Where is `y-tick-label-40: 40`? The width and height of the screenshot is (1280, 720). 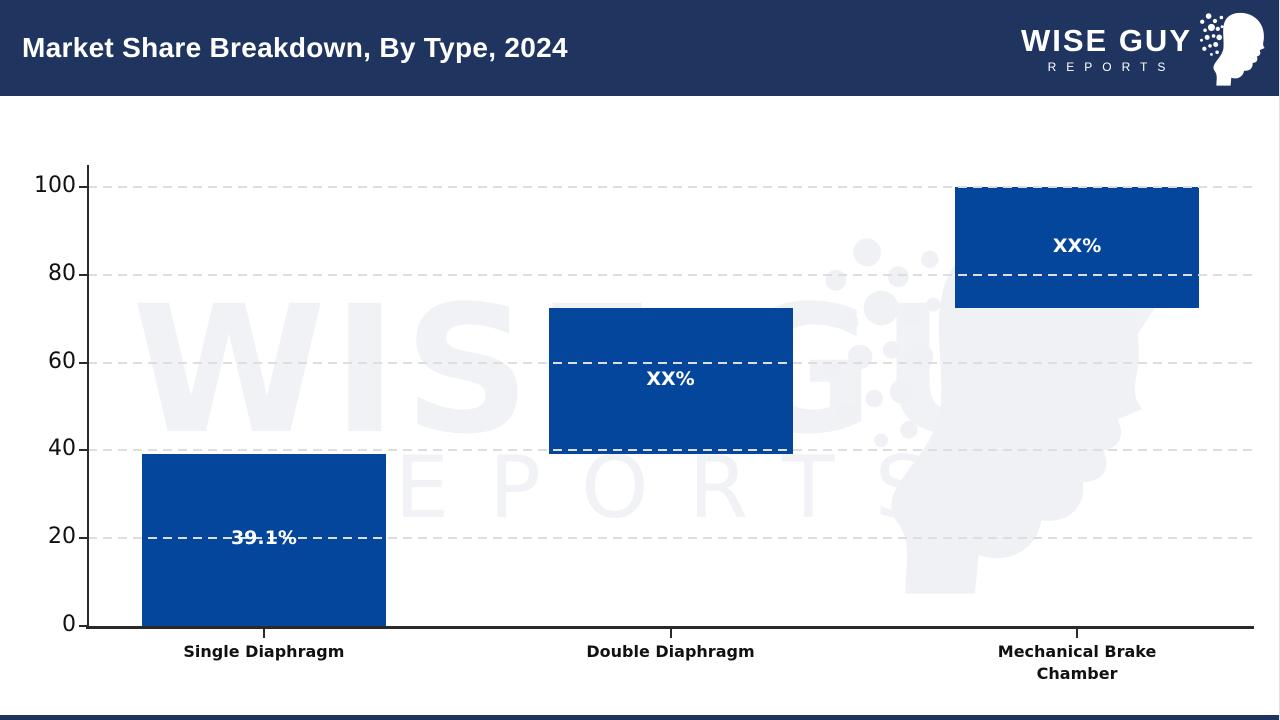 y-tick-label-40: 40 is located at coordinates (62, 449).